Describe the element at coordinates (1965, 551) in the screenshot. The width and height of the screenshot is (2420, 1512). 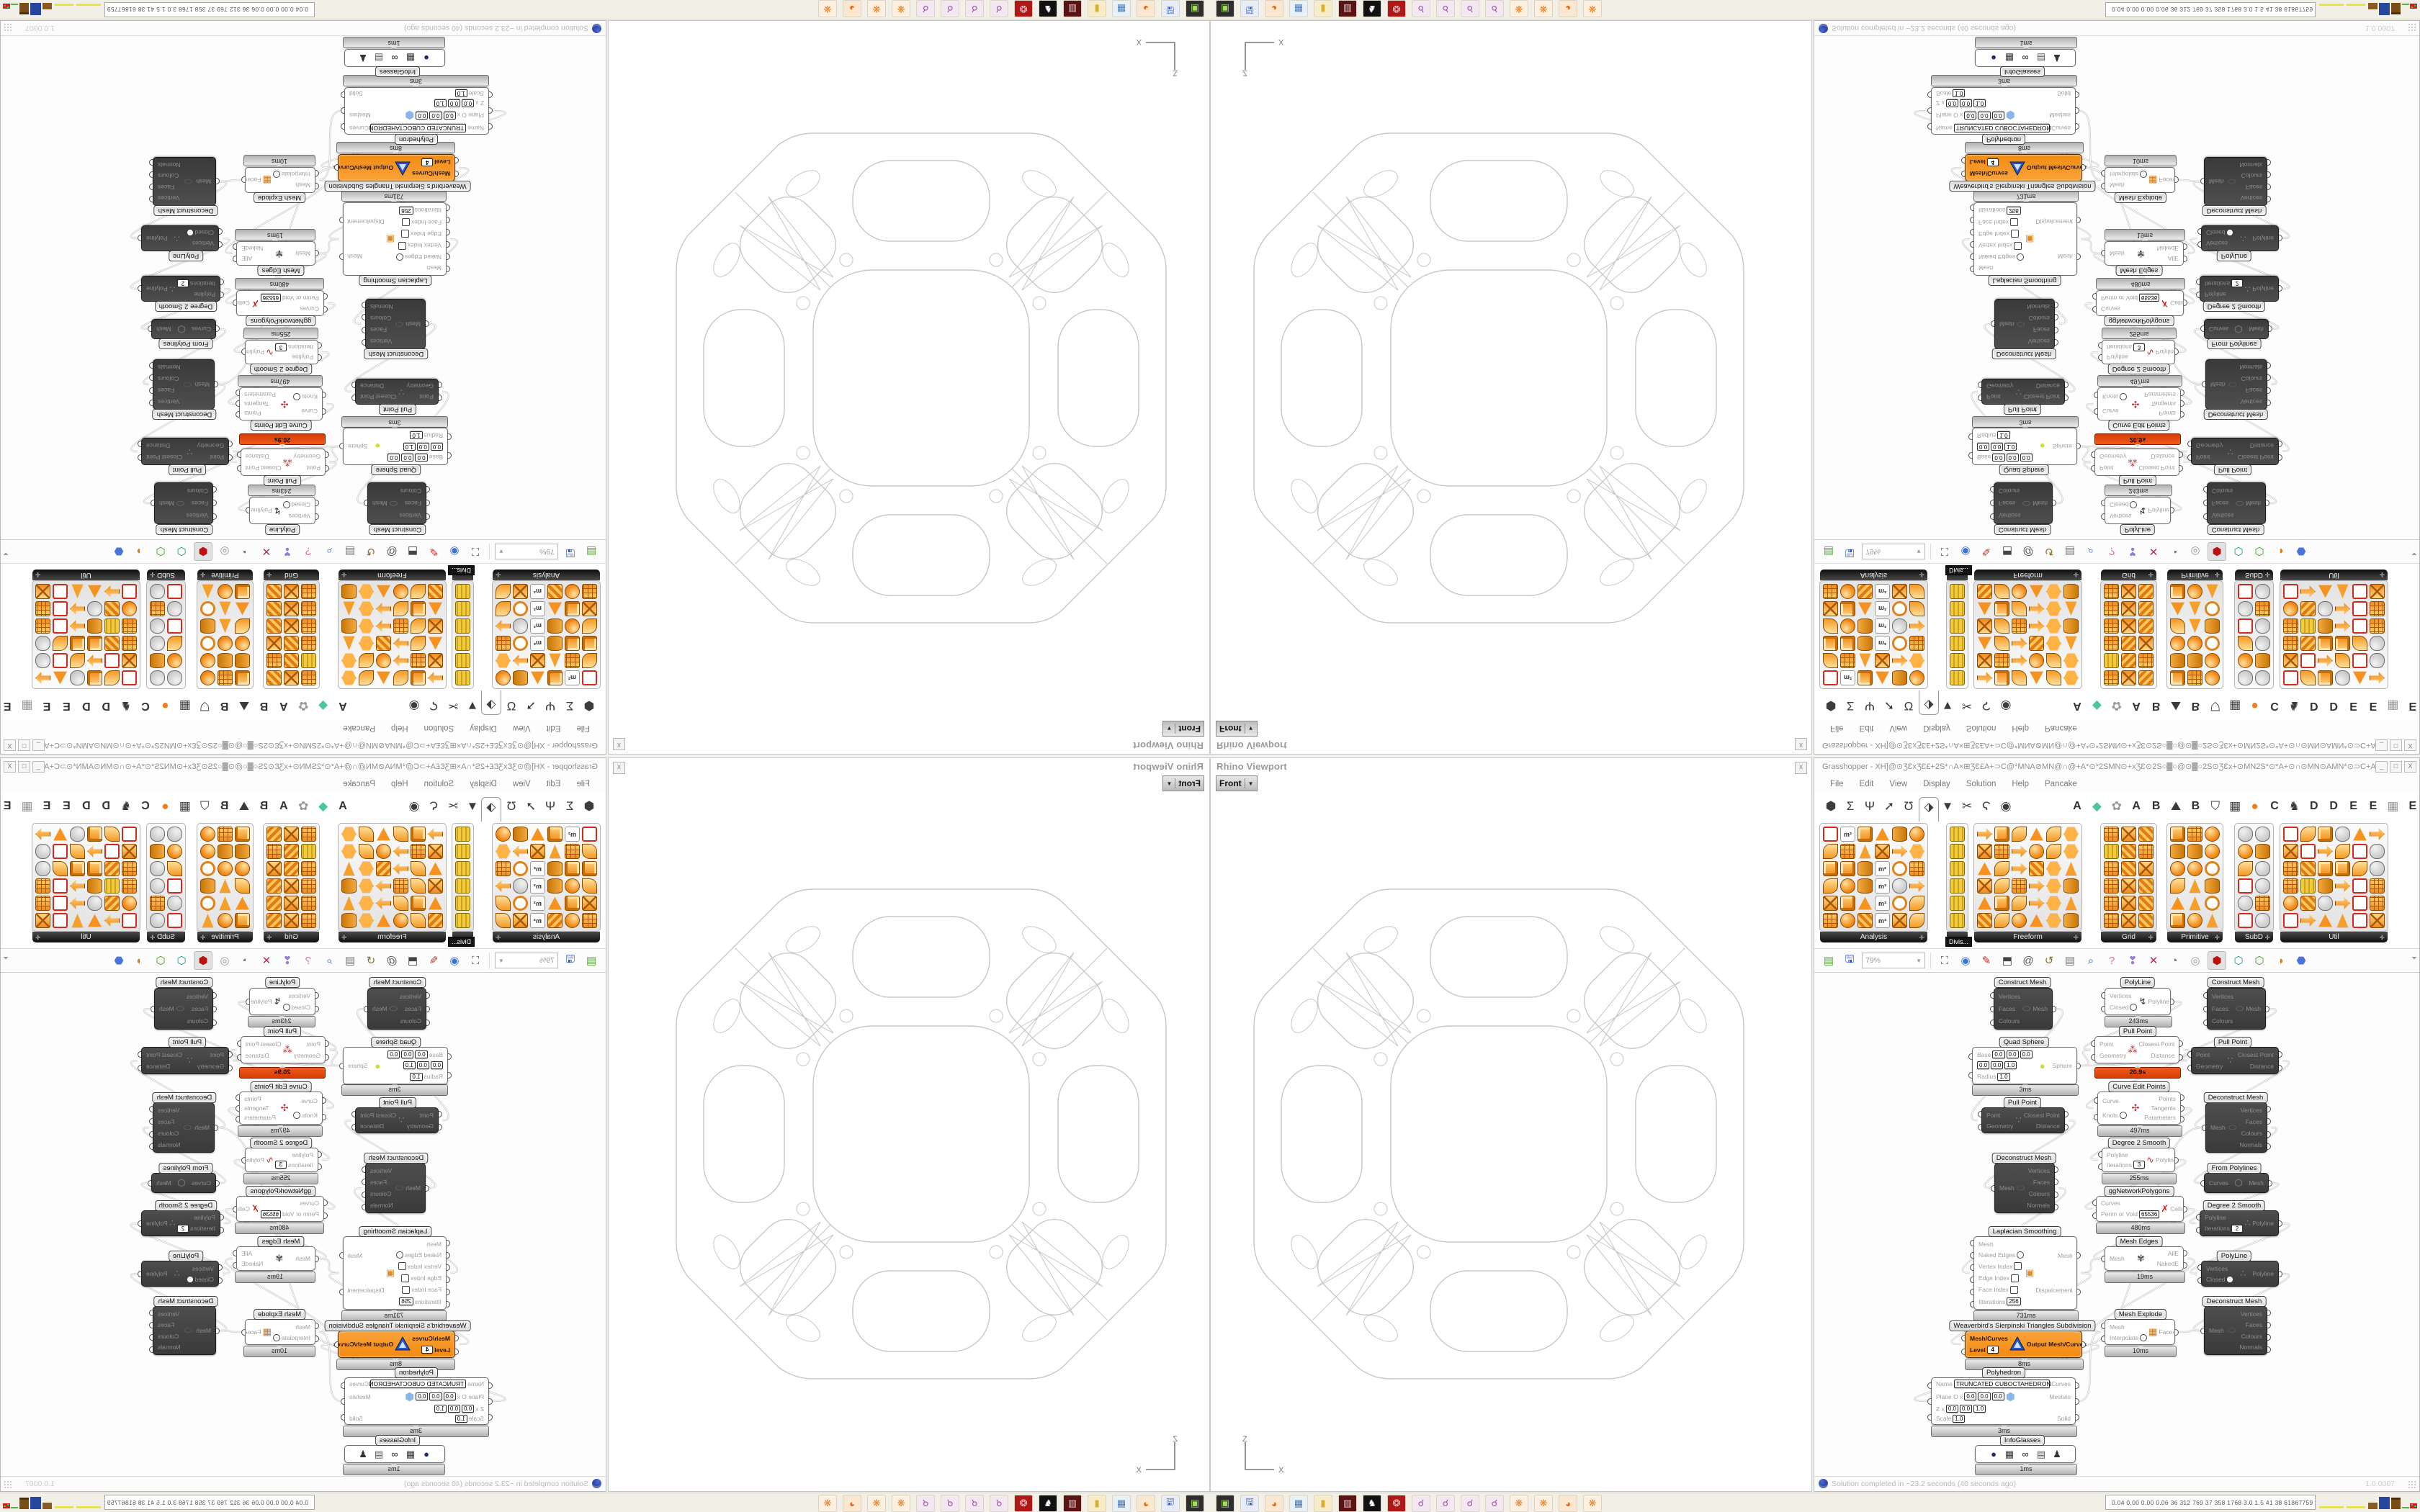
I see `preview-button: ◉` at that location.